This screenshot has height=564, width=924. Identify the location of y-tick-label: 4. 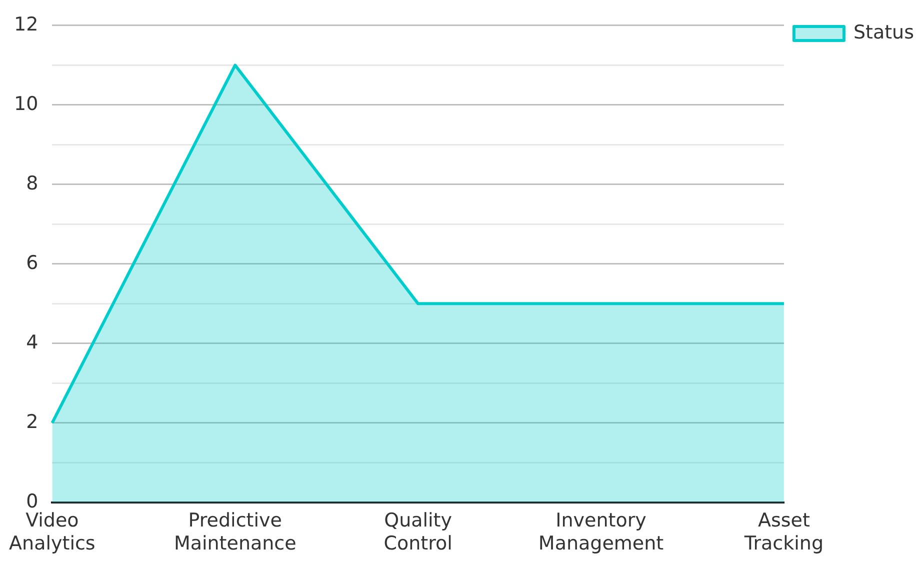
(32, 342).